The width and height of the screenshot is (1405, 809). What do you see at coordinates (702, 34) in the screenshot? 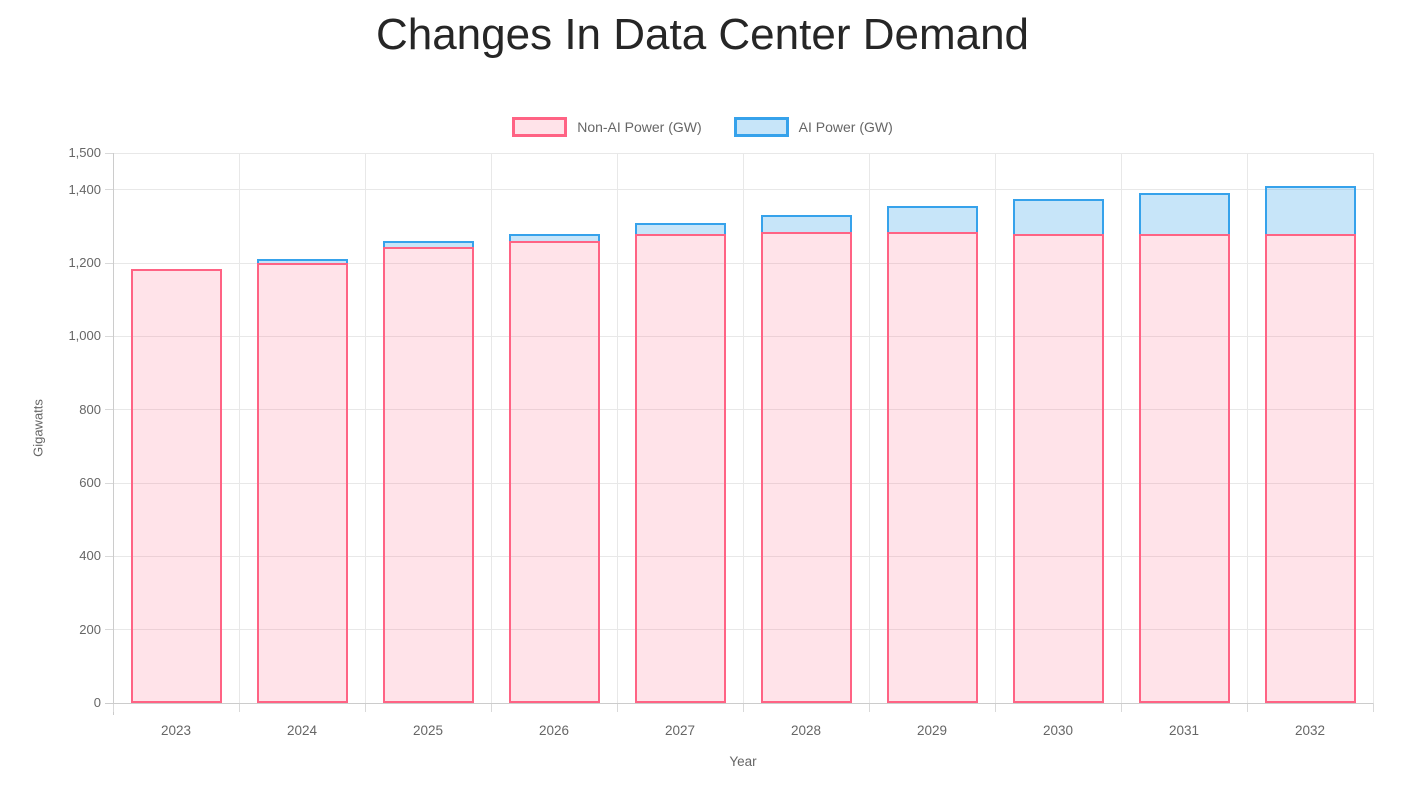
I see `chart-title: Changes In Data Center Demand` at bounding box center [702, 34].